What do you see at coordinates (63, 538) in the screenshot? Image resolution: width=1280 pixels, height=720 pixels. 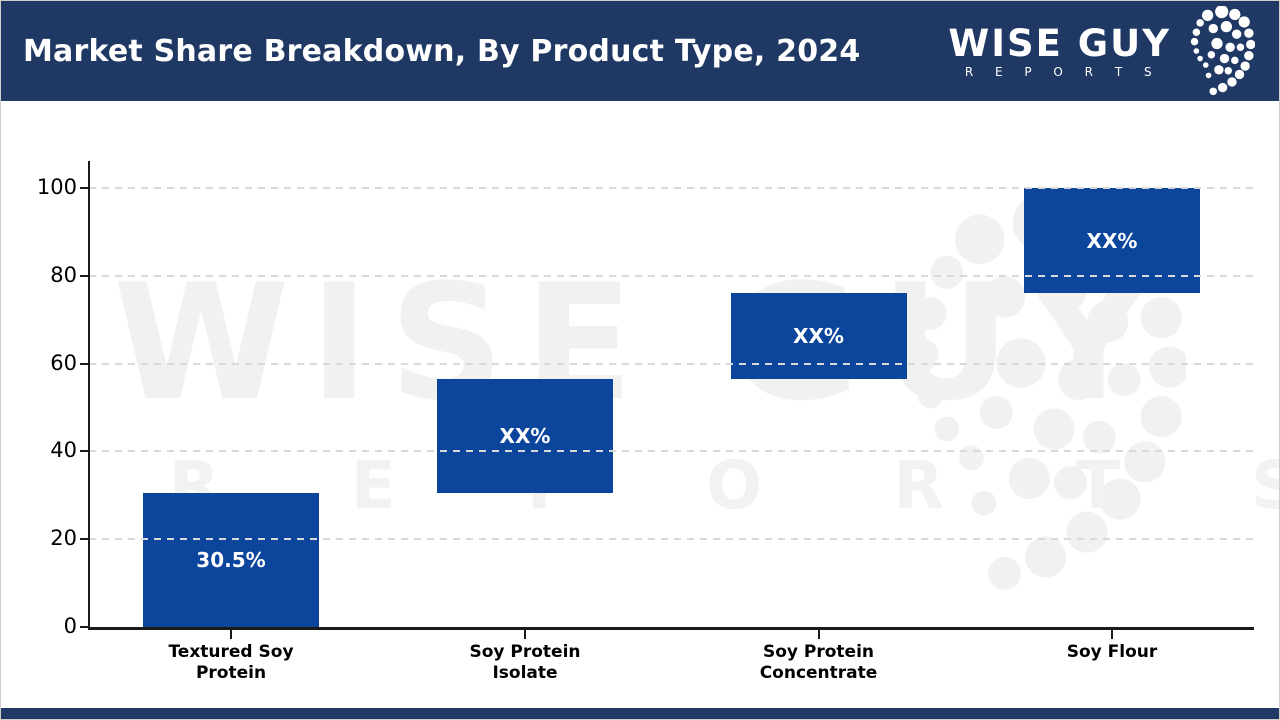 I see `y-tick-label: 20` at bounding box center [63, 538].